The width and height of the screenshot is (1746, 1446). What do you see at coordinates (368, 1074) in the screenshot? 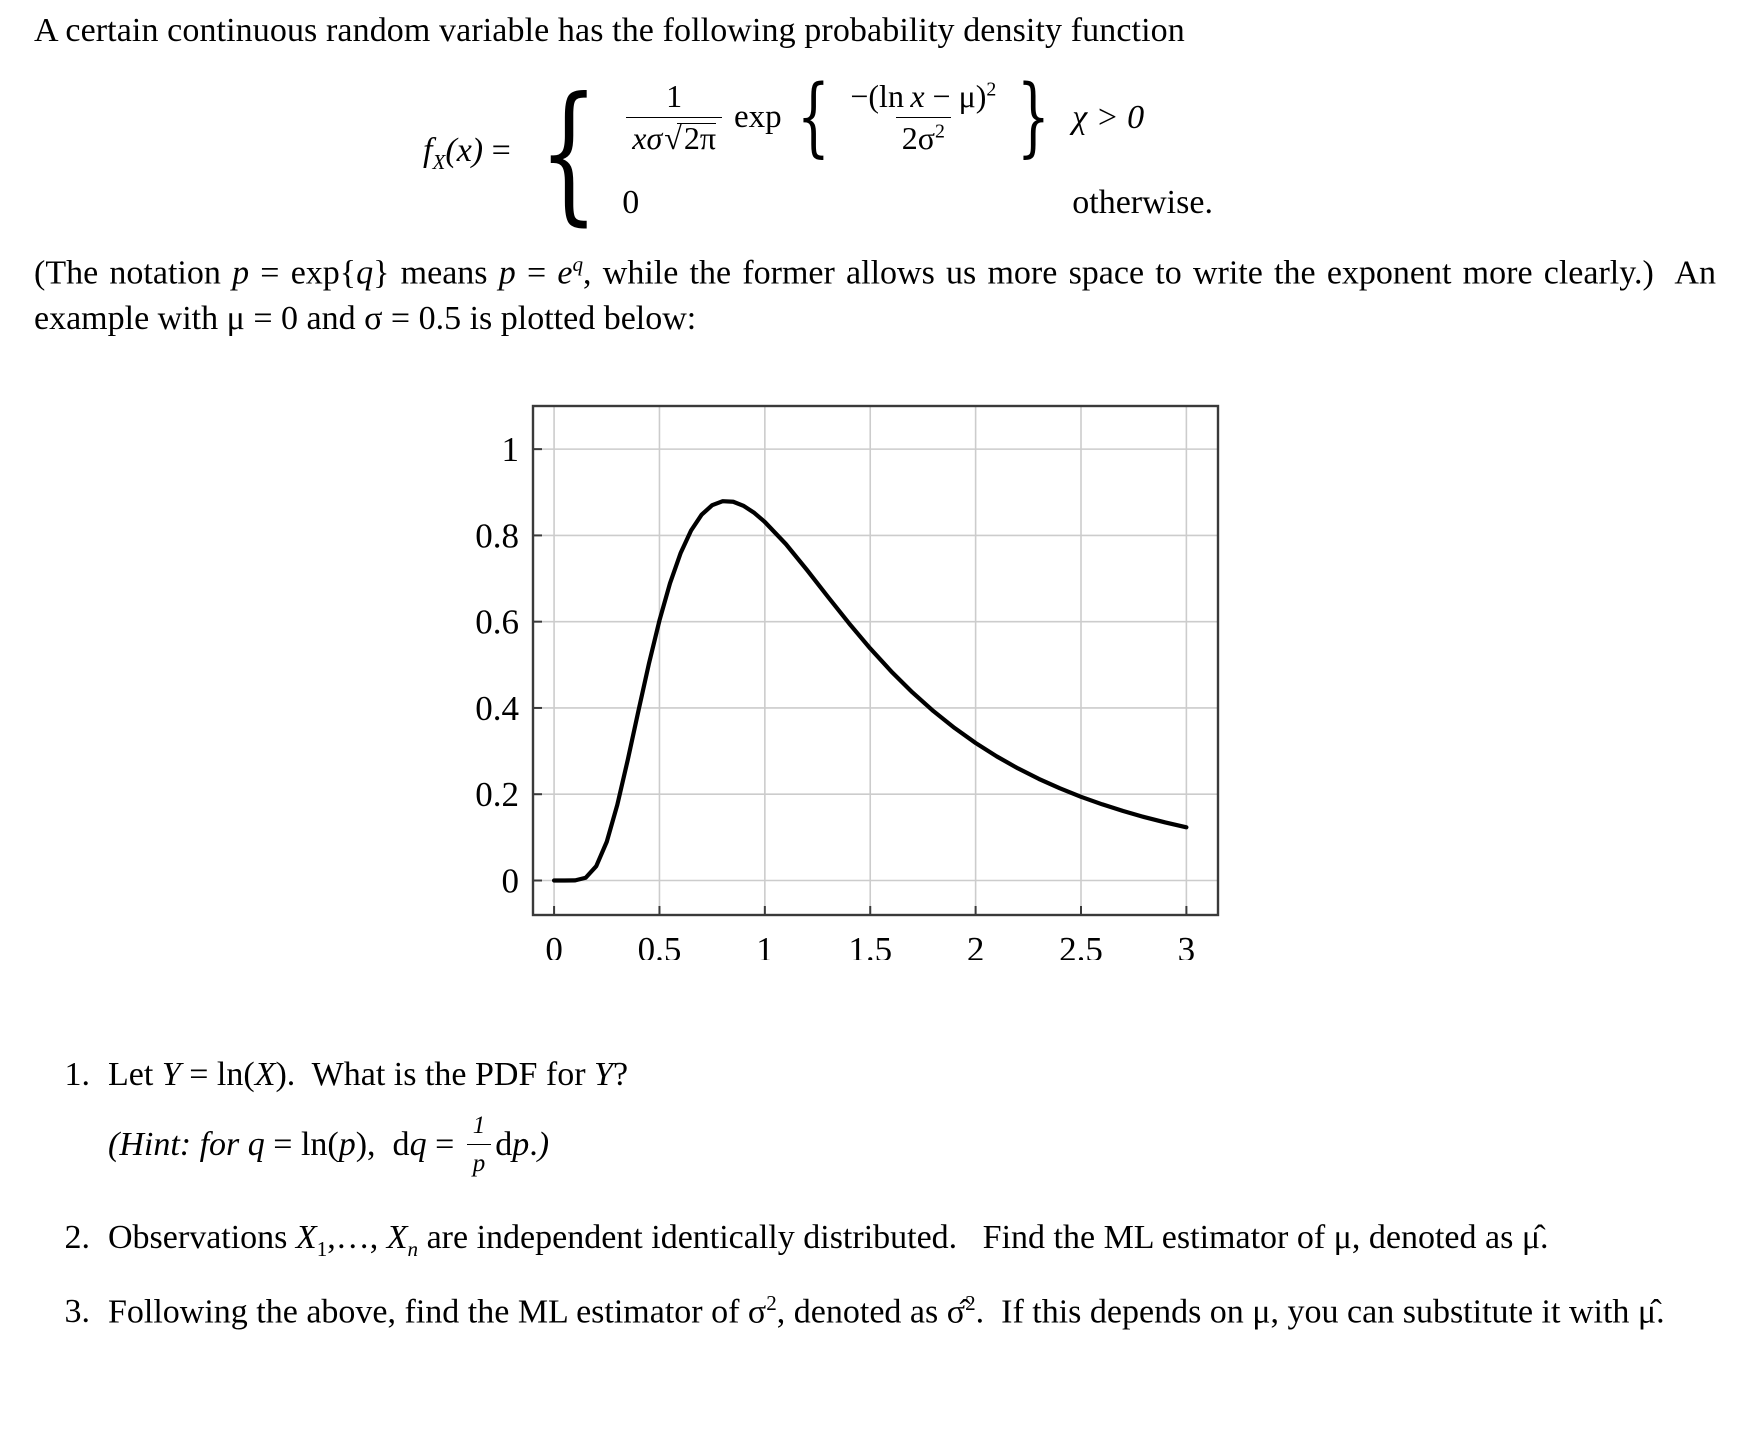
I see `question-text-1: Let Y = ln(X). What is the PDF for Y?` at bounding box center [368, 1074].